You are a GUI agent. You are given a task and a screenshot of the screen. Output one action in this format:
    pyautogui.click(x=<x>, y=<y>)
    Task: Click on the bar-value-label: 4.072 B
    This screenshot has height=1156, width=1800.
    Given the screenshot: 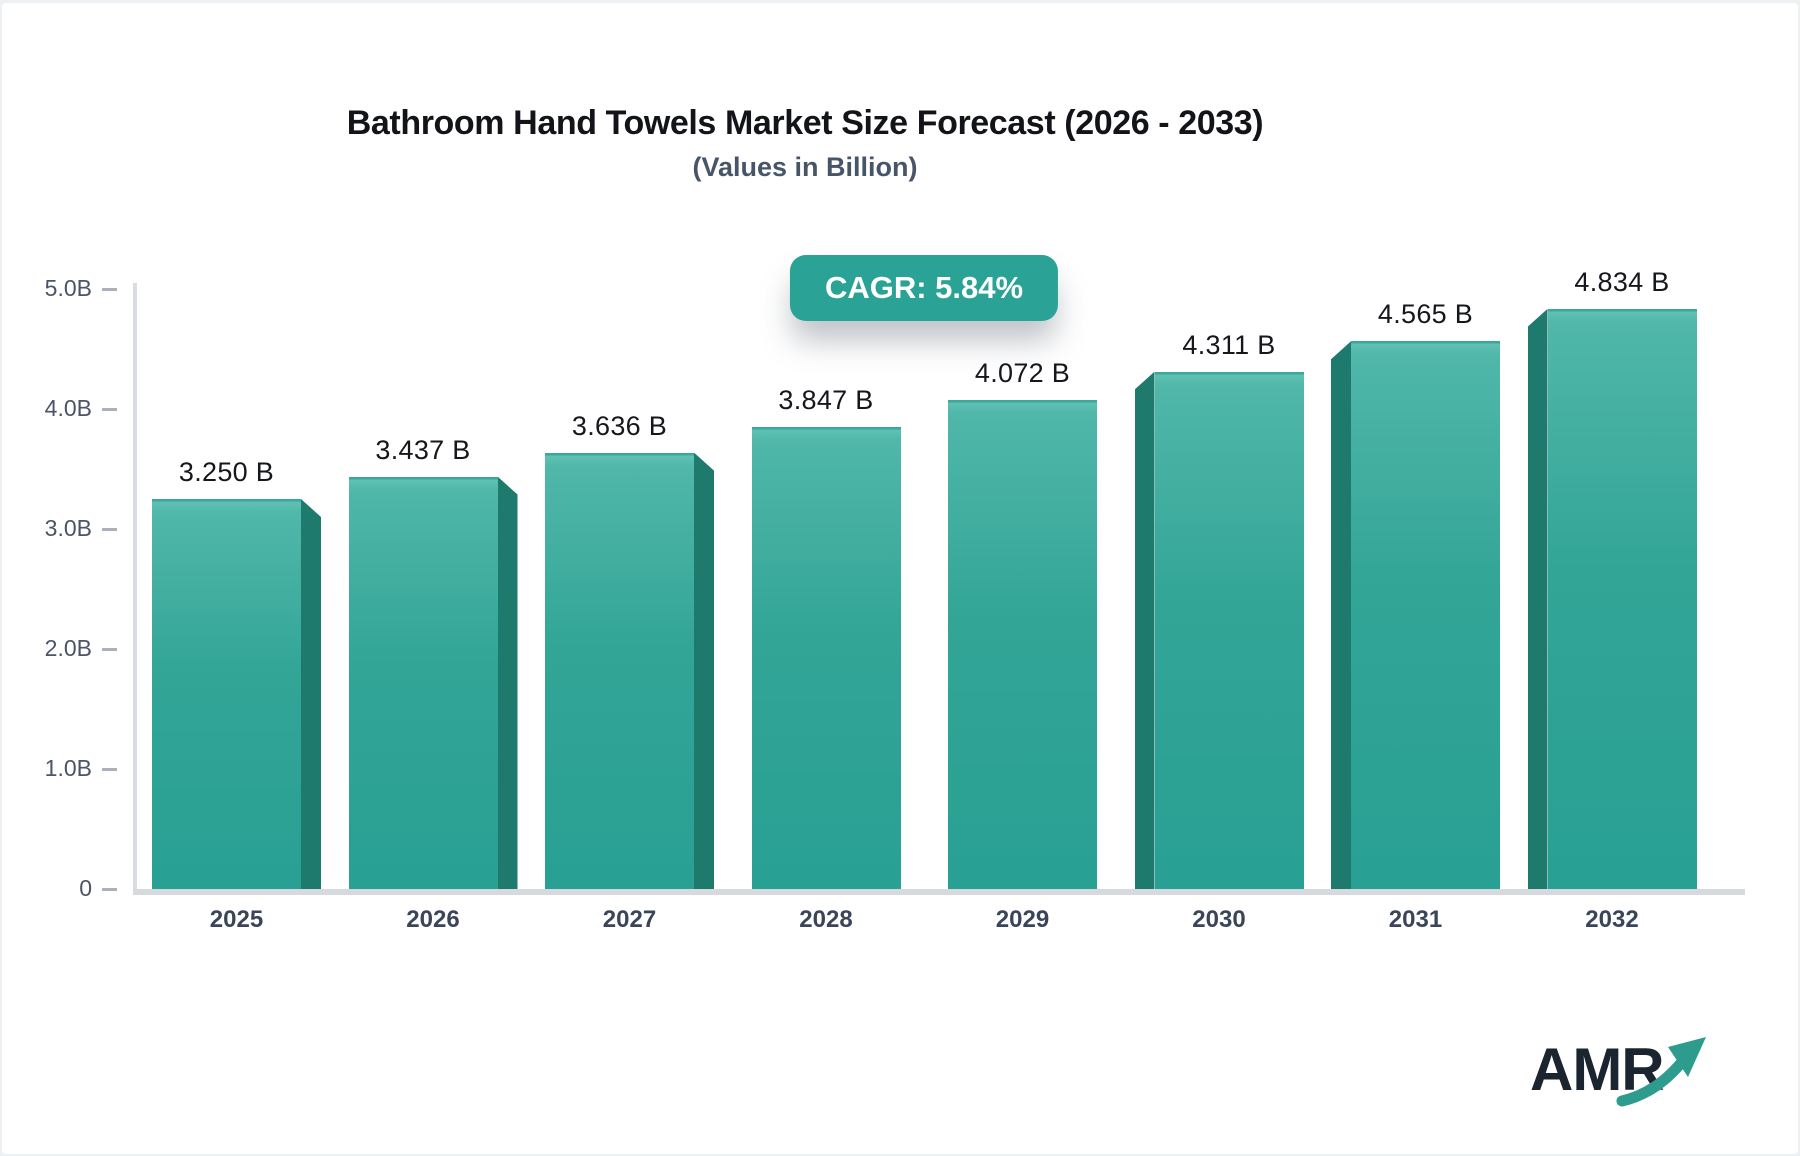 What is the action you would take?
    pyautogui.click(x=1022, y=373)
    